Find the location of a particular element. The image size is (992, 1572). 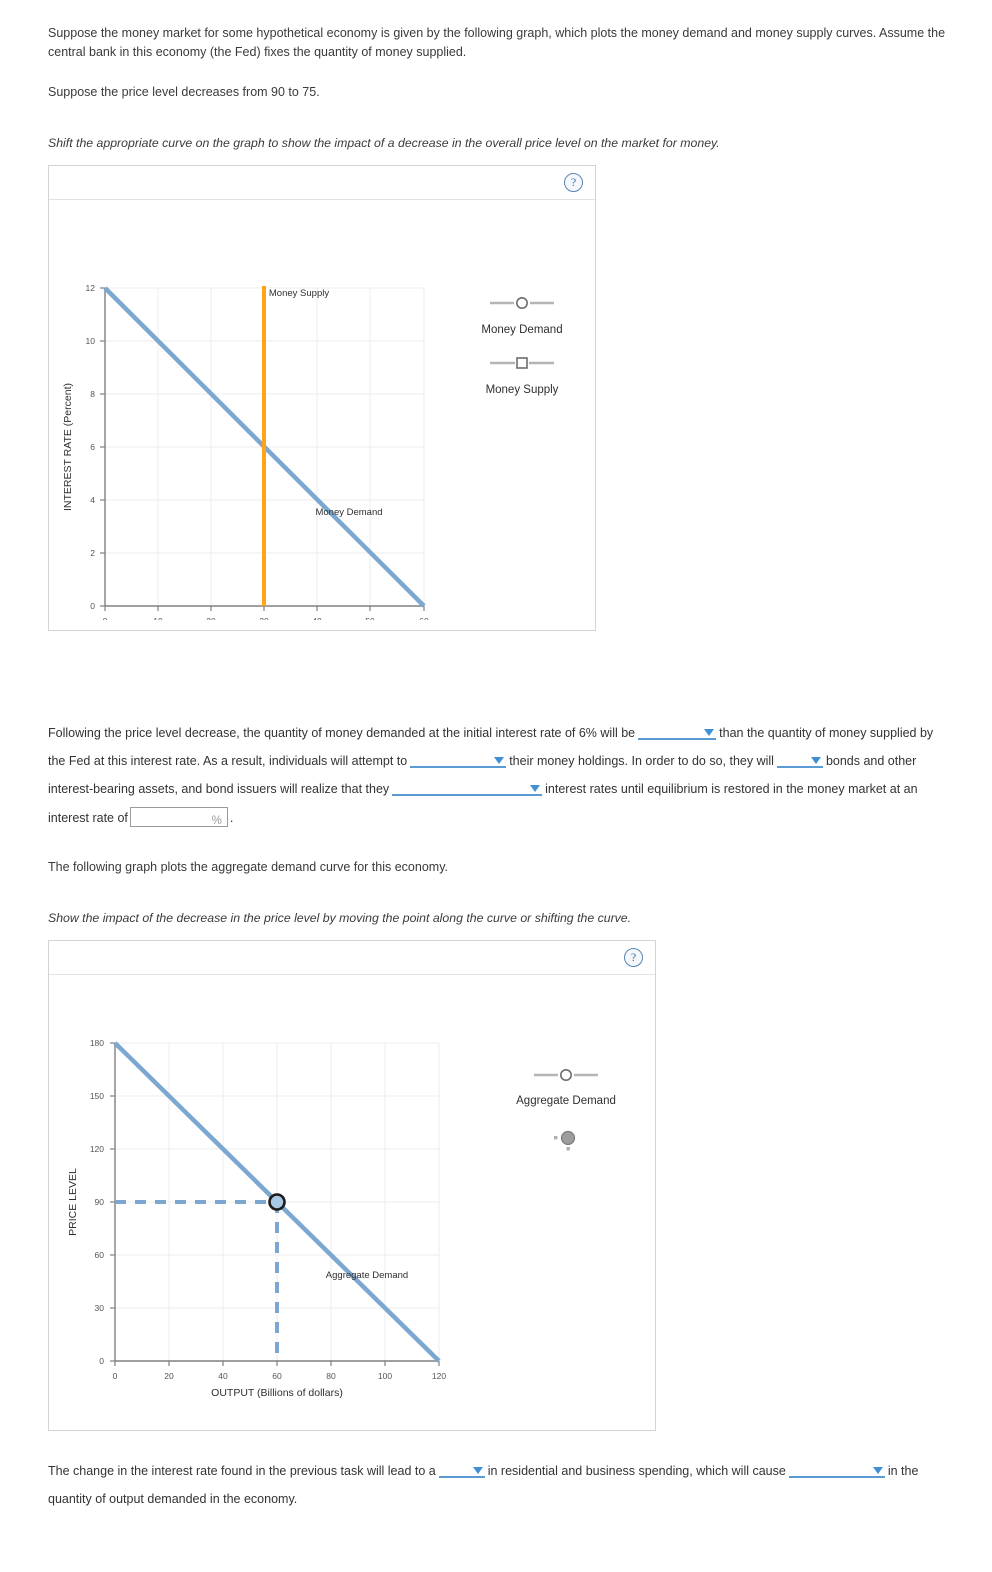

y-tick-label: 120 is located at coordinates (97, 1149).